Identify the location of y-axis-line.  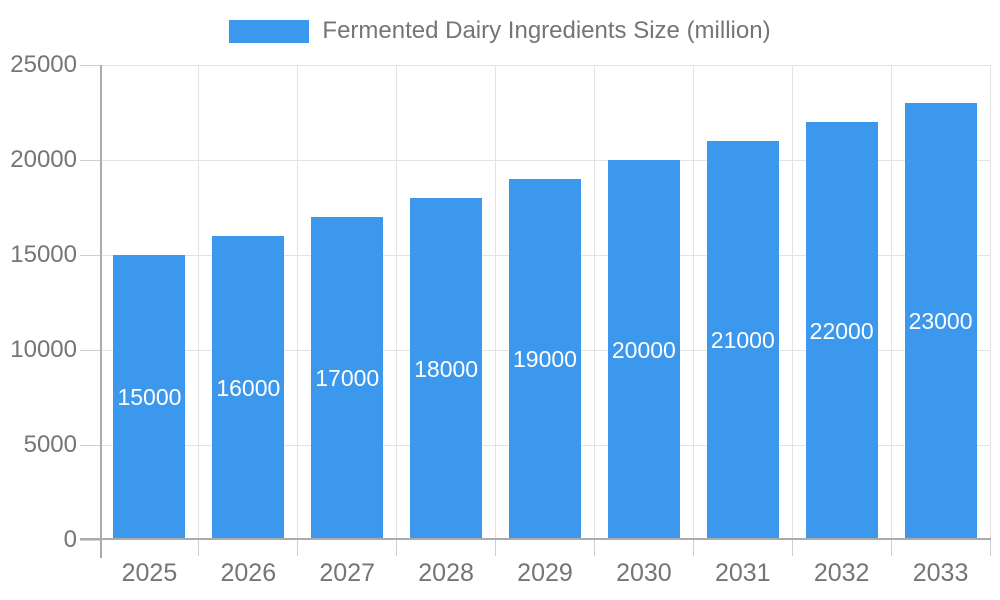
(101, 311).